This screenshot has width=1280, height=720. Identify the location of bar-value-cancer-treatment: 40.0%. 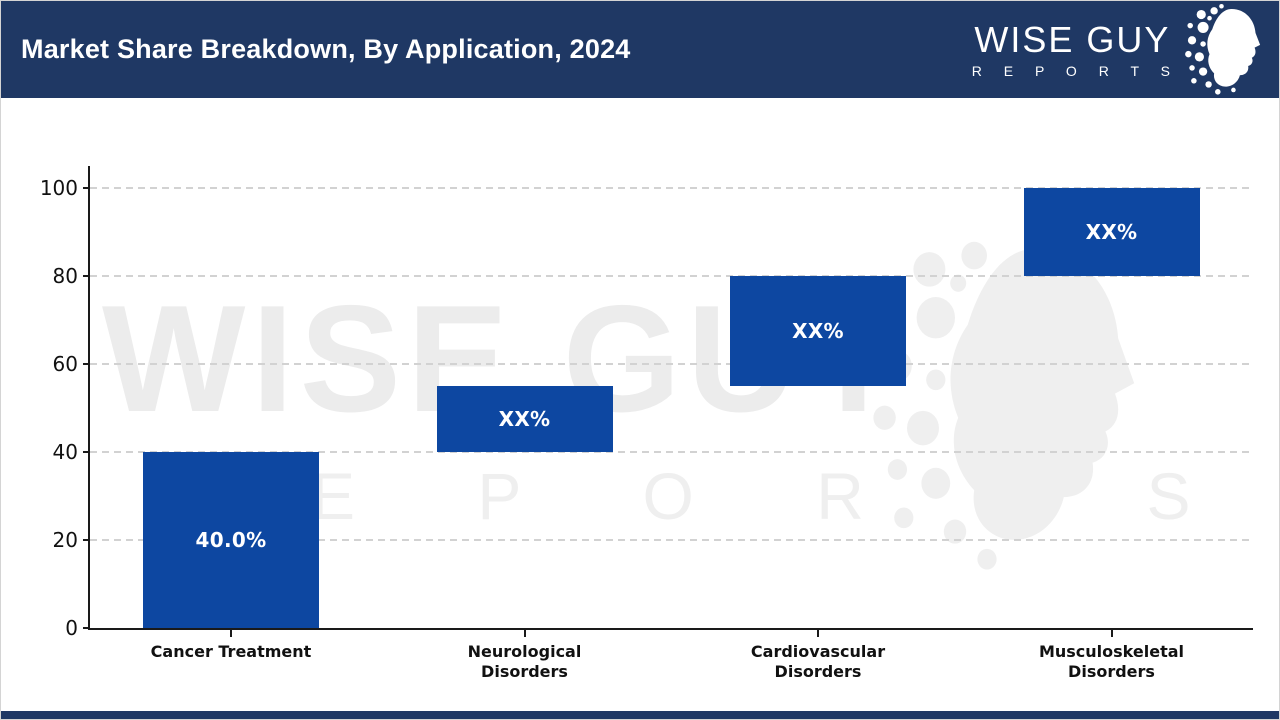
(231, 539).